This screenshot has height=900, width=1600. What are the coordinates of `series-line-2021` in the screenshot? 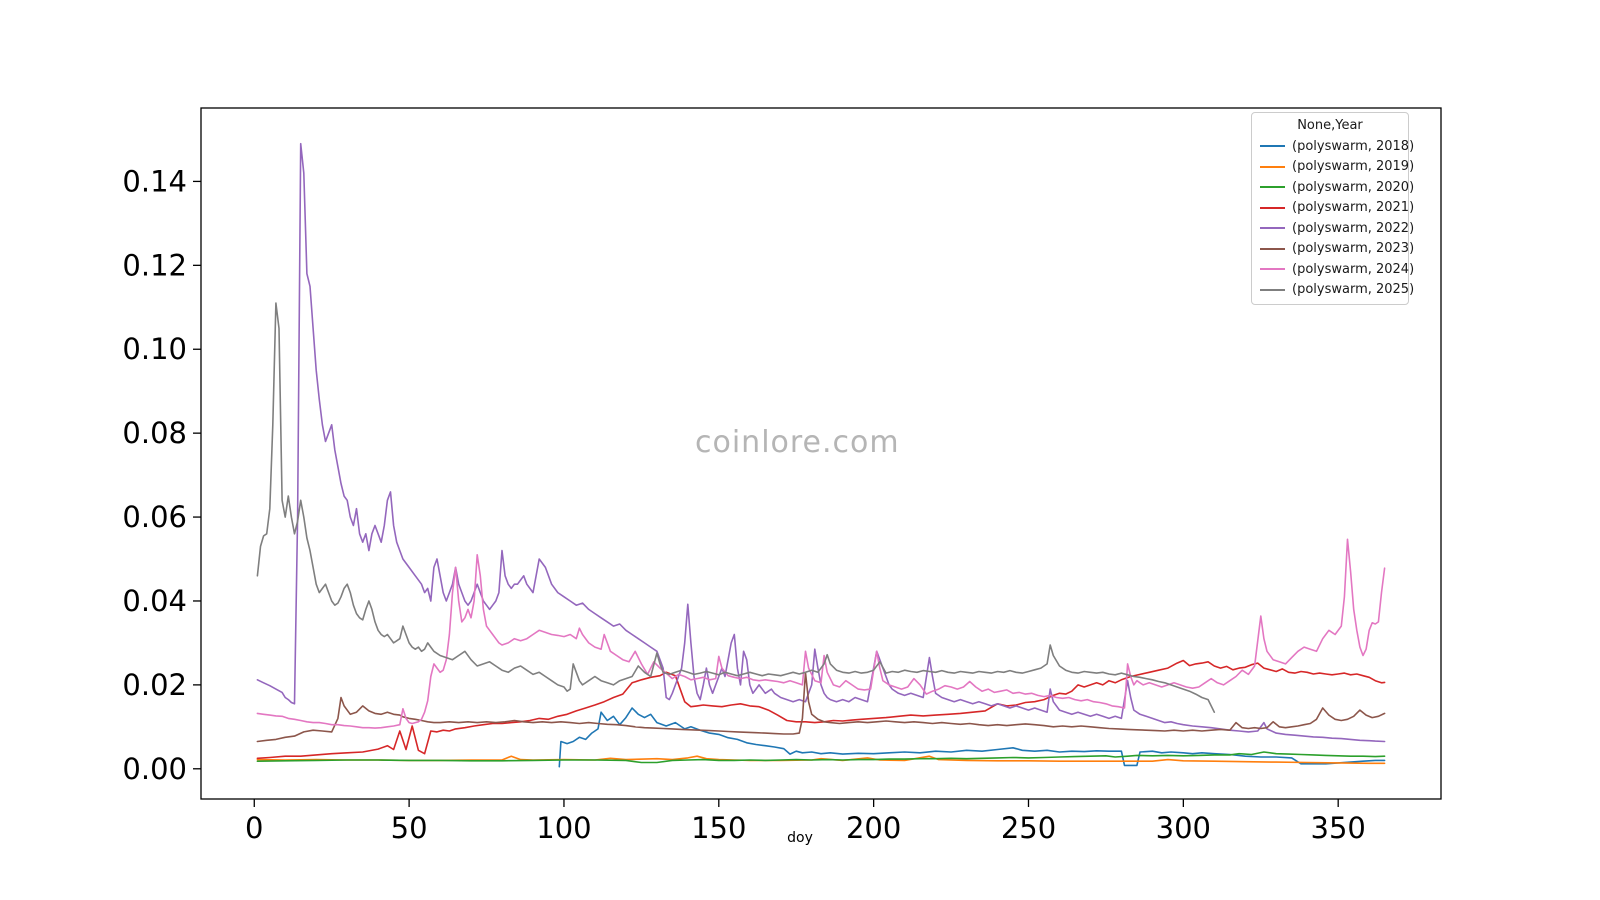 It's located at (821, 709).